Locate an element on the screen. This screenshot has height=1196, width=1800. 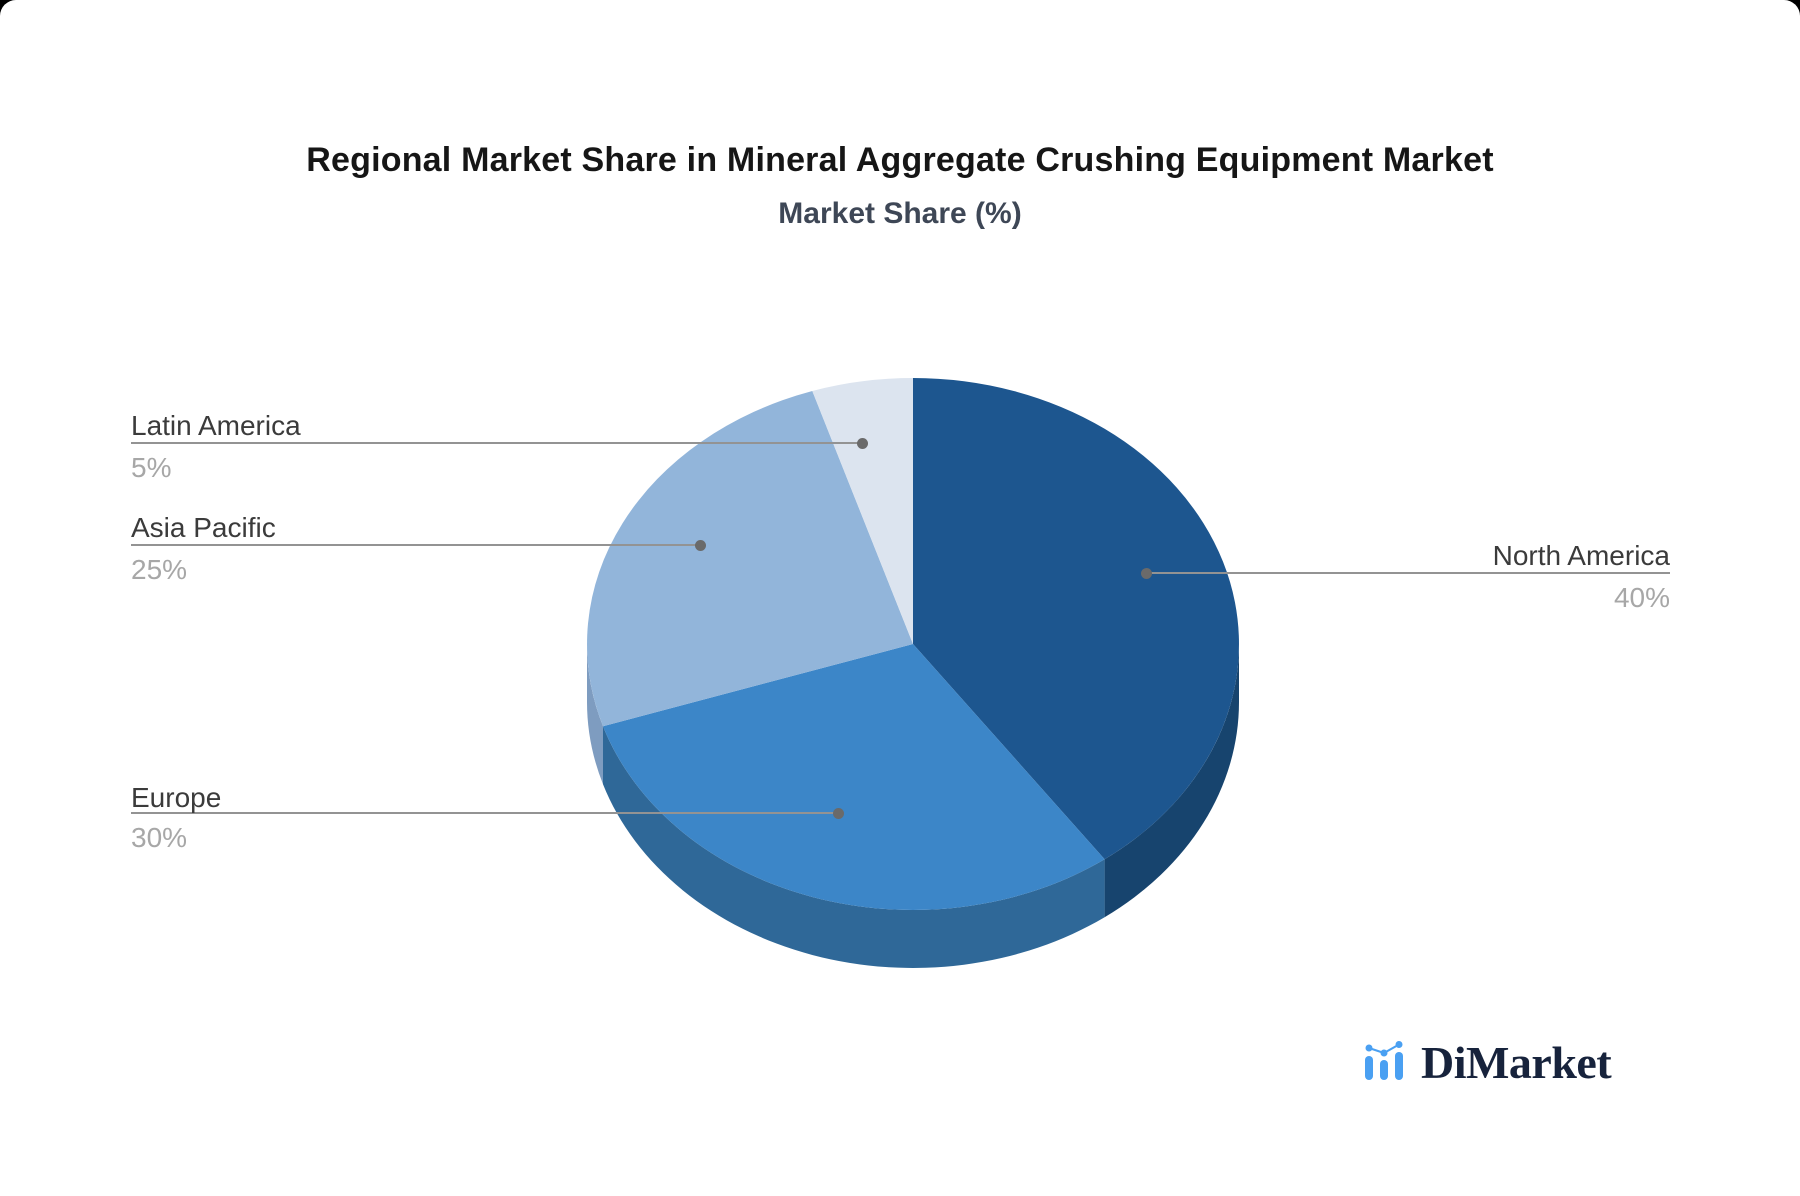
label-asia-pacific: Asia Pacific is located at coordinates (203, 527).